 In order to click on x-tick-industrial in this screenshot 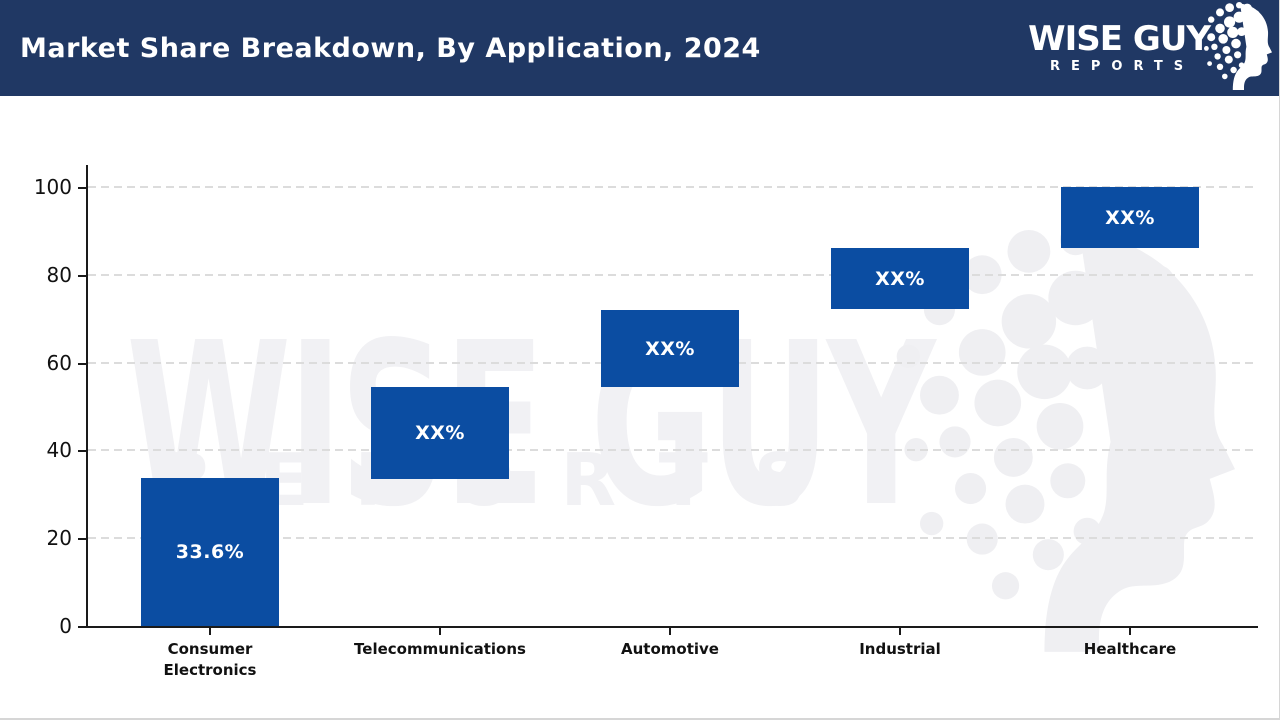, I will do `click(900, 631)`.